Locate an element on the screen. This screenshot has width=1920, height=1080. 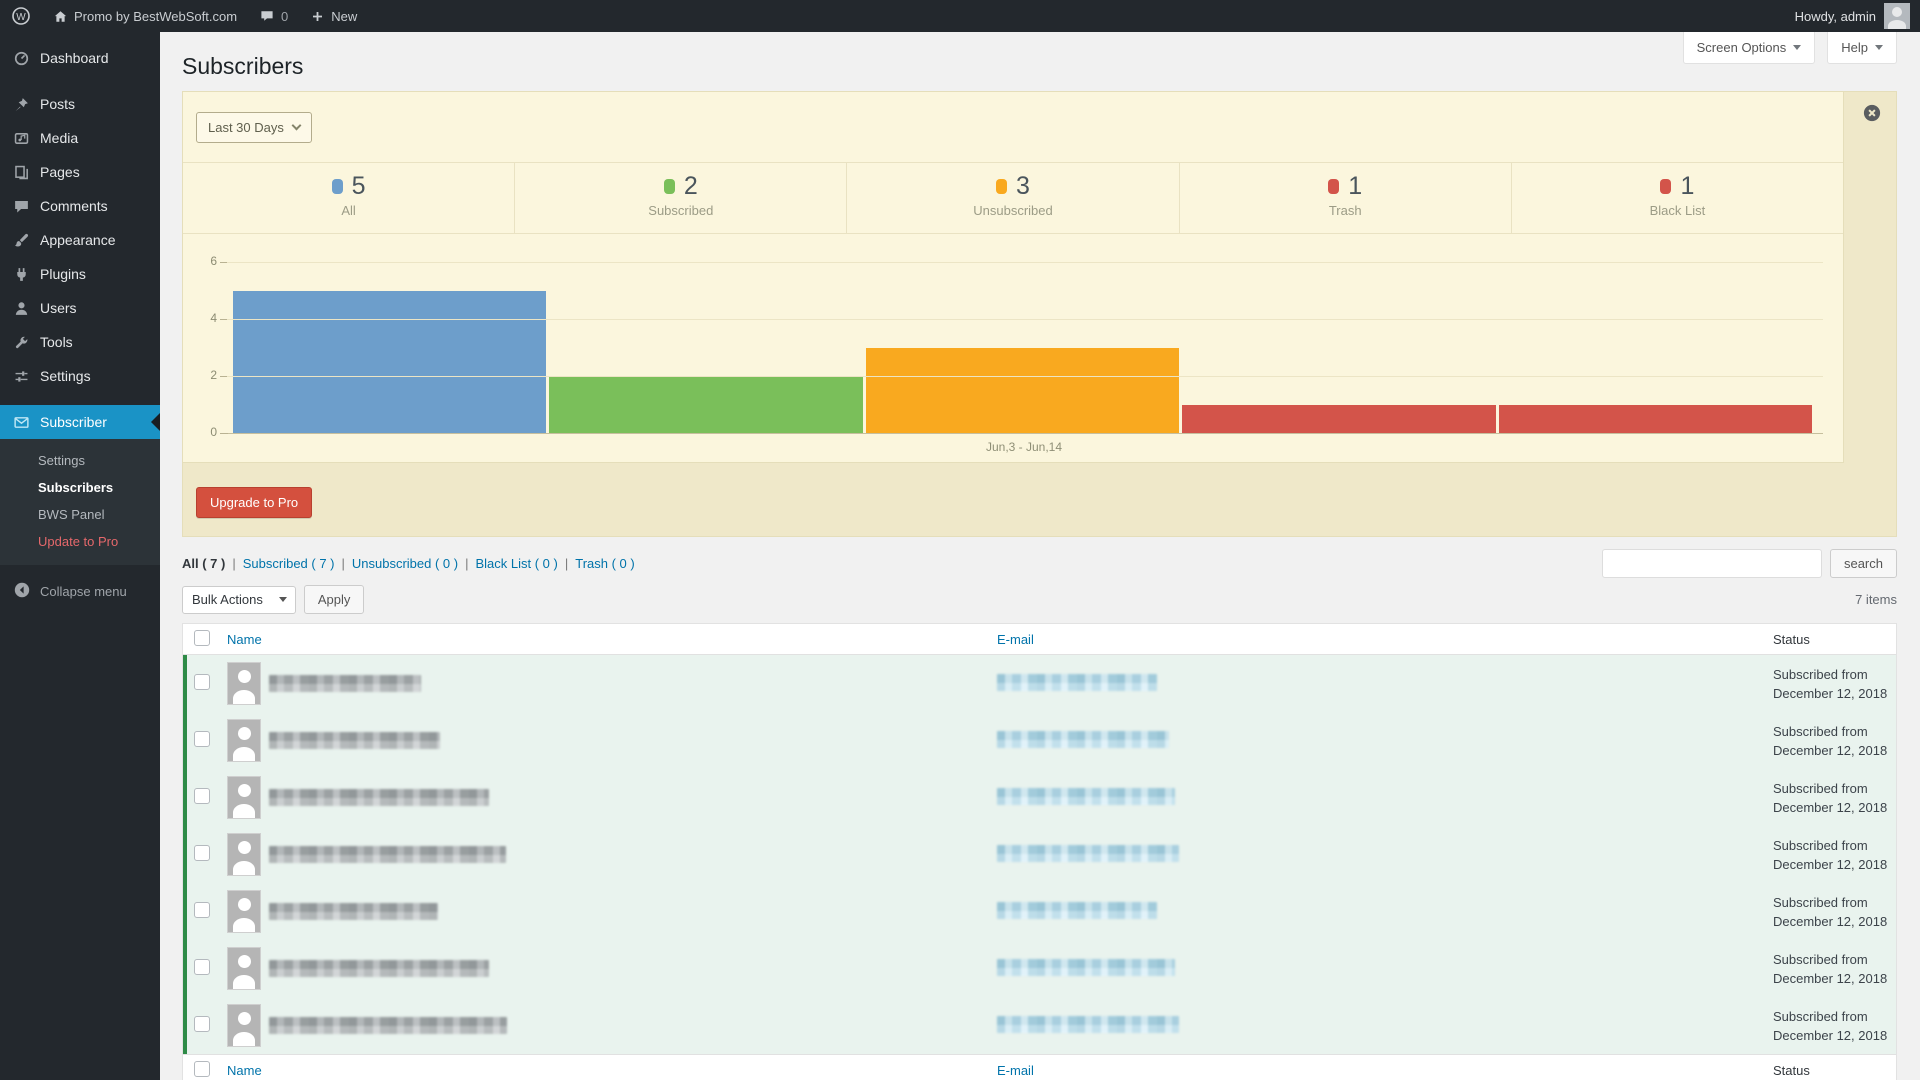
table-row-4: Subscribed from December 12, 2018 is located at coordinates (1041, 854).